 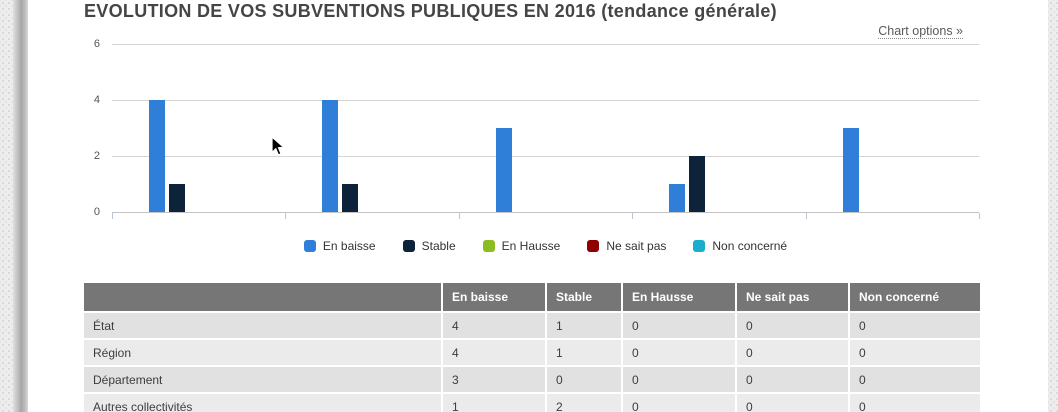 What do you see at coordinates (584, 297) in the screenshot?
I see `table-header-cell: Stable` at bounding box center [584, 297].